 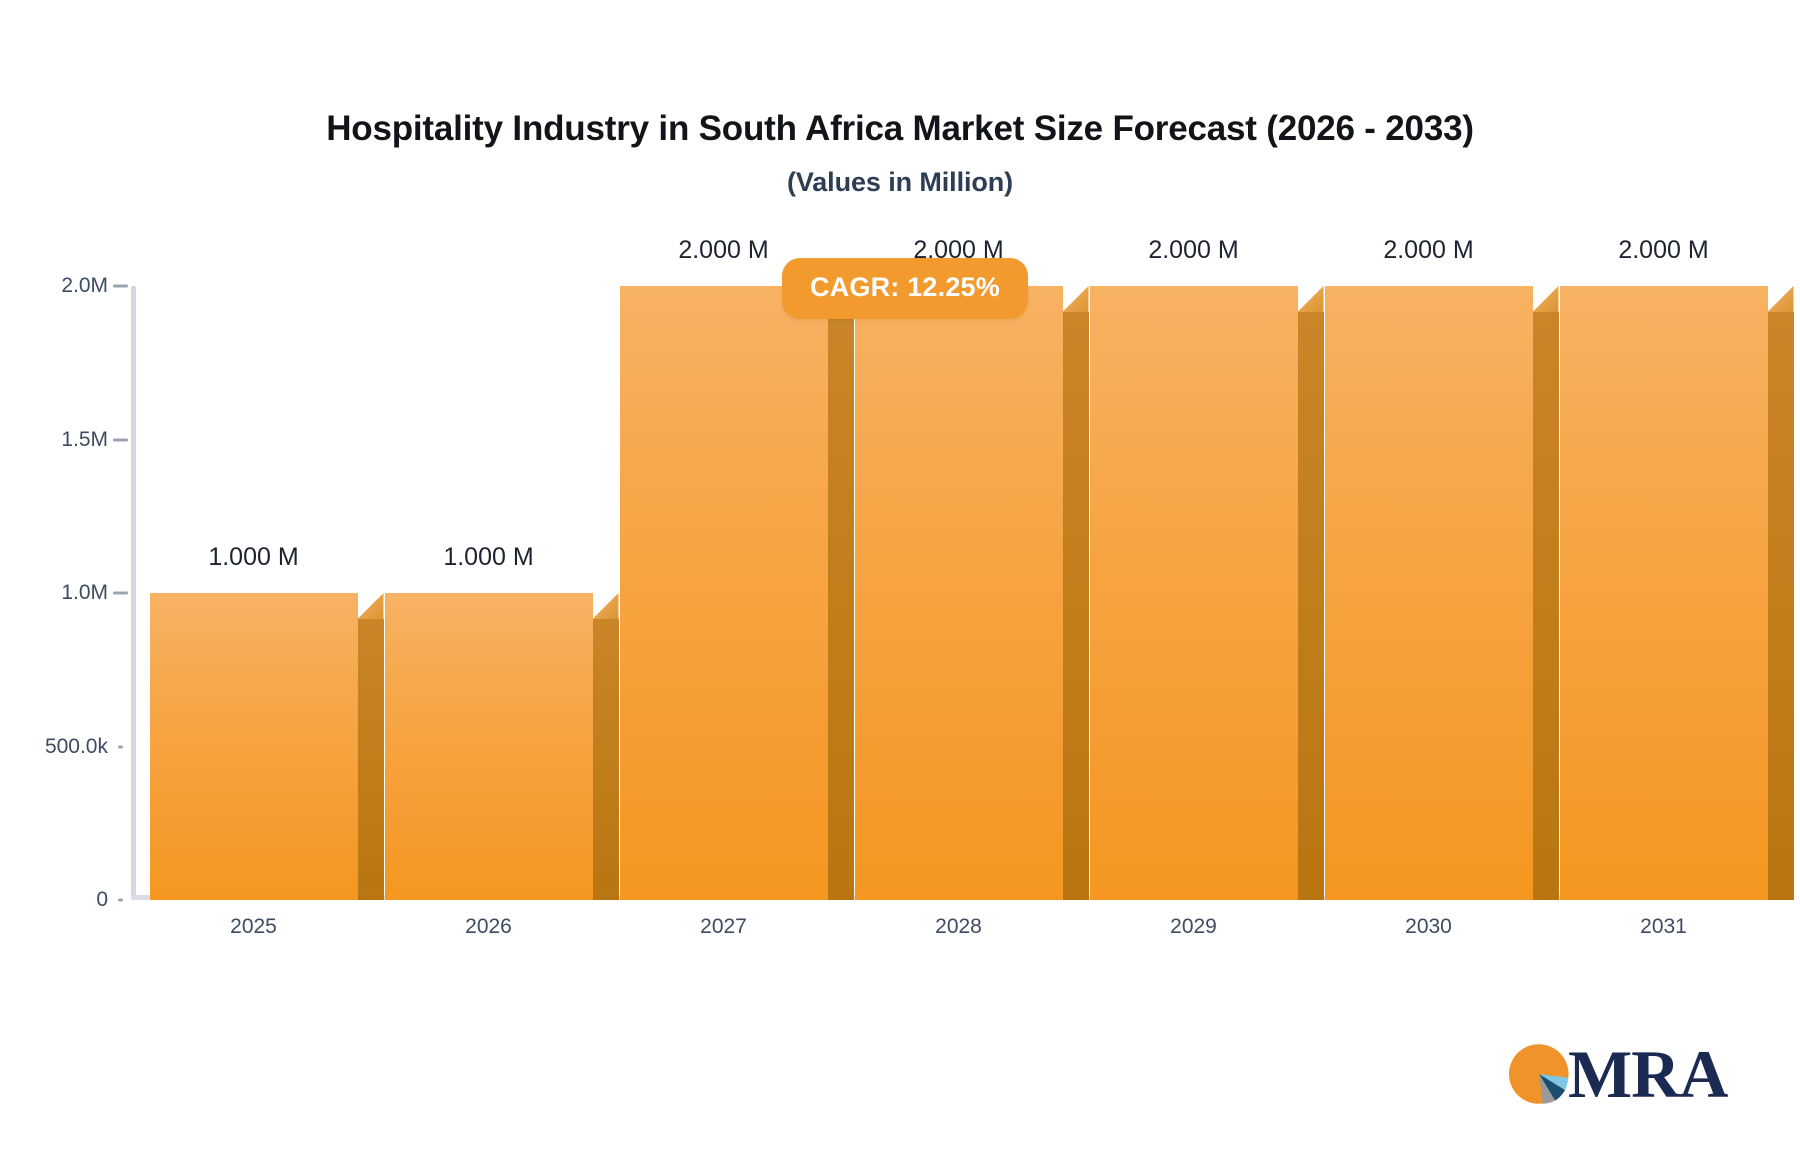 I want to click on x-tick-label: 2026, so click(x=488, y=926).